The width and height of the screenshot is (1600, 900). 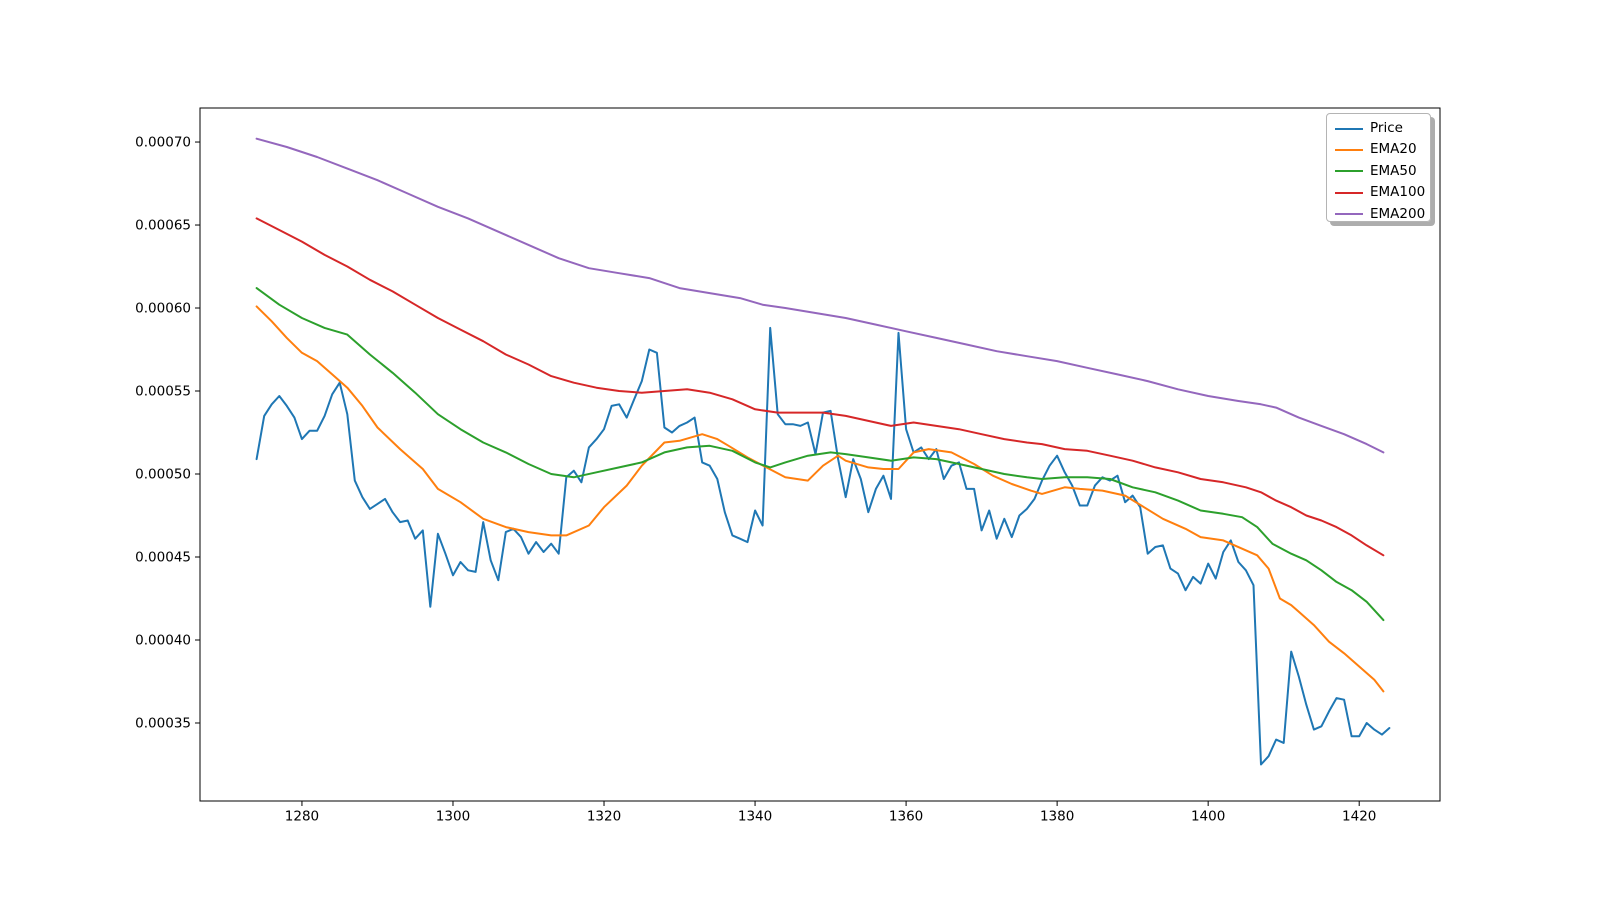 What do you see at coordinates (906, 817) in the screenshot?
I see `x-tick-label: 1360` at bounding box center [906, 817].